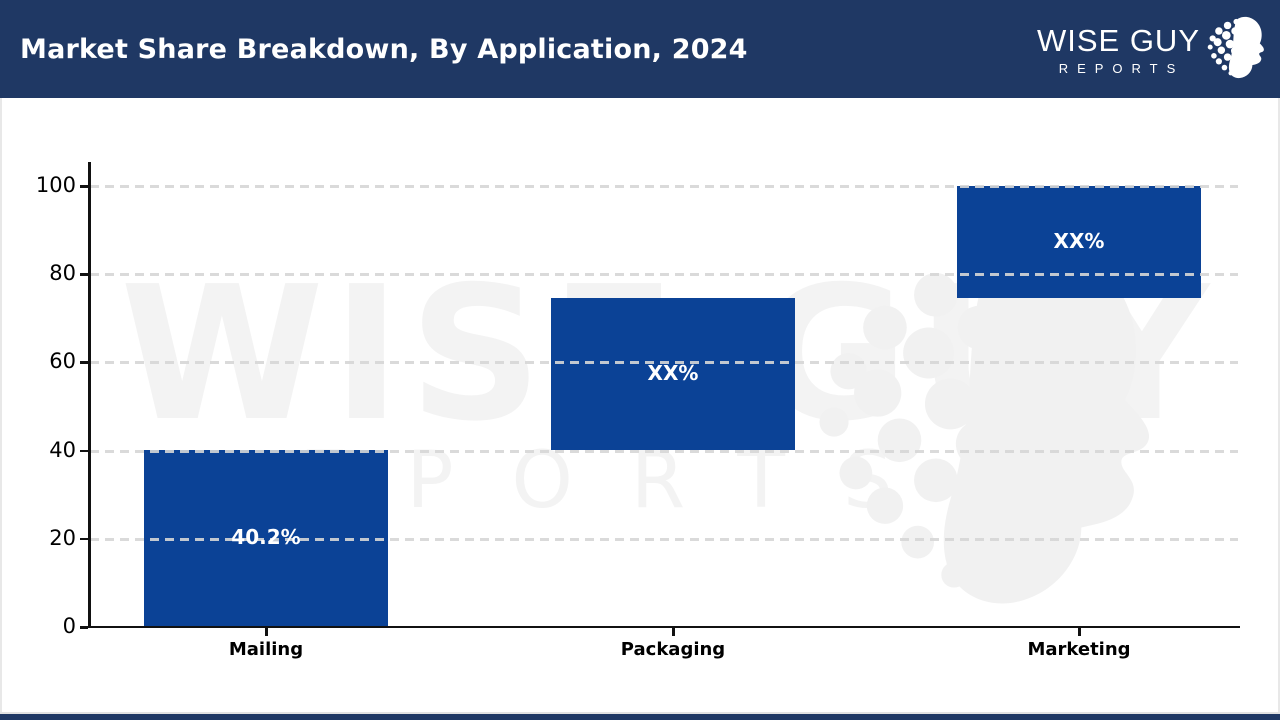 The width and height of the screenshot is (1280, 720). I want to click on brand-name: WISE GUY, so click(1118, 40).